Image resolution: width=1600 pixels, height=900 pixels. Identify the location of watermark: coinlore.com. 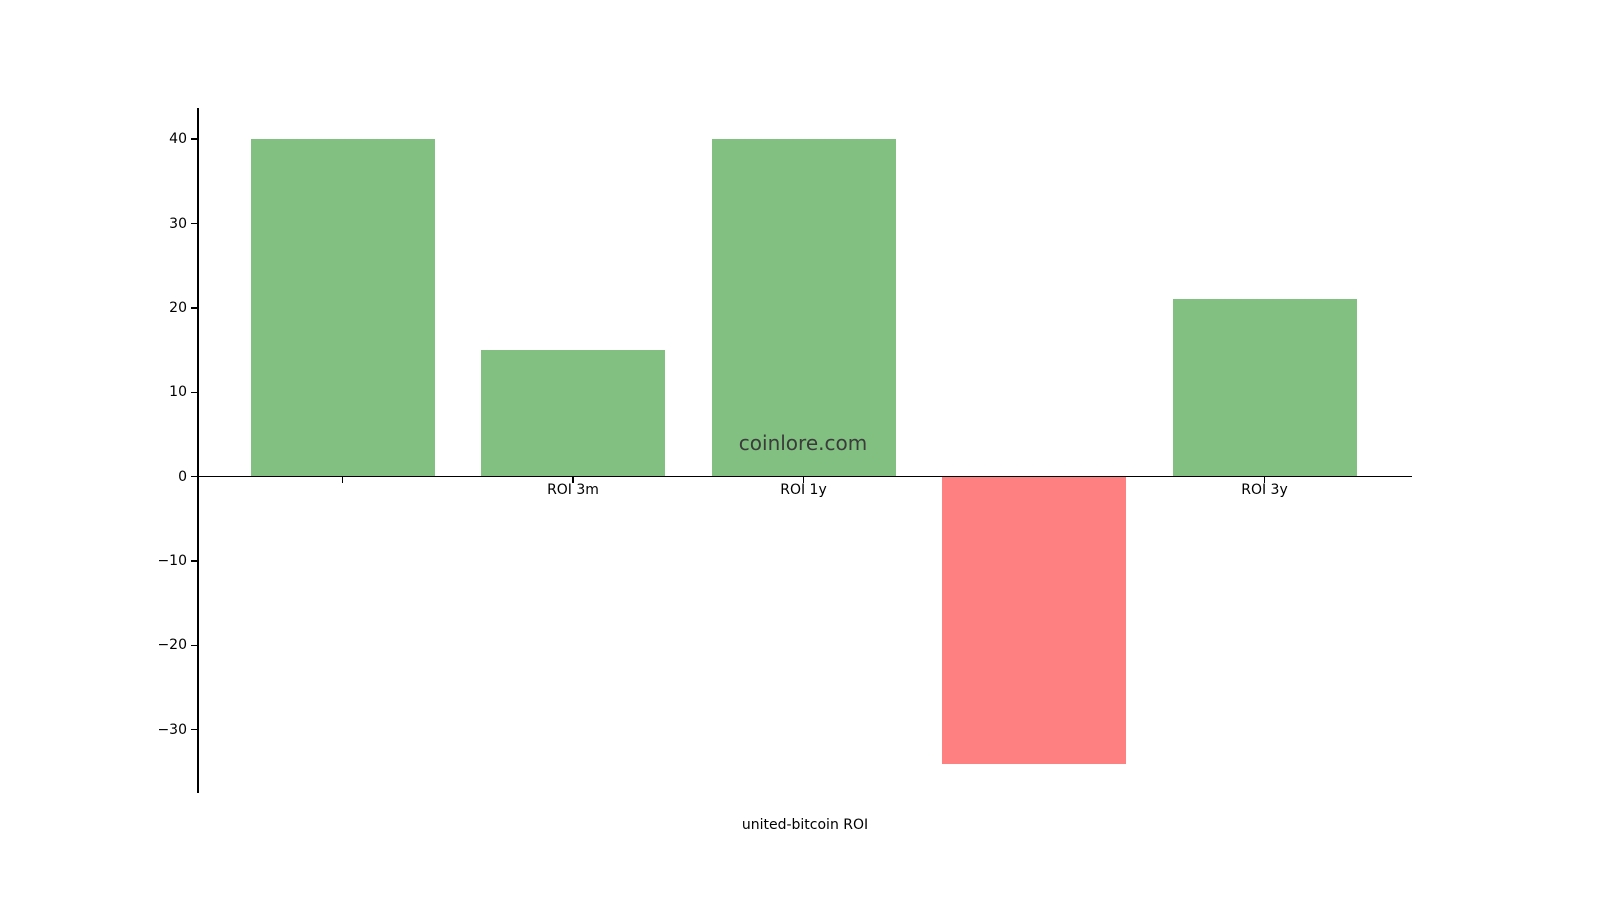
(803, 443).